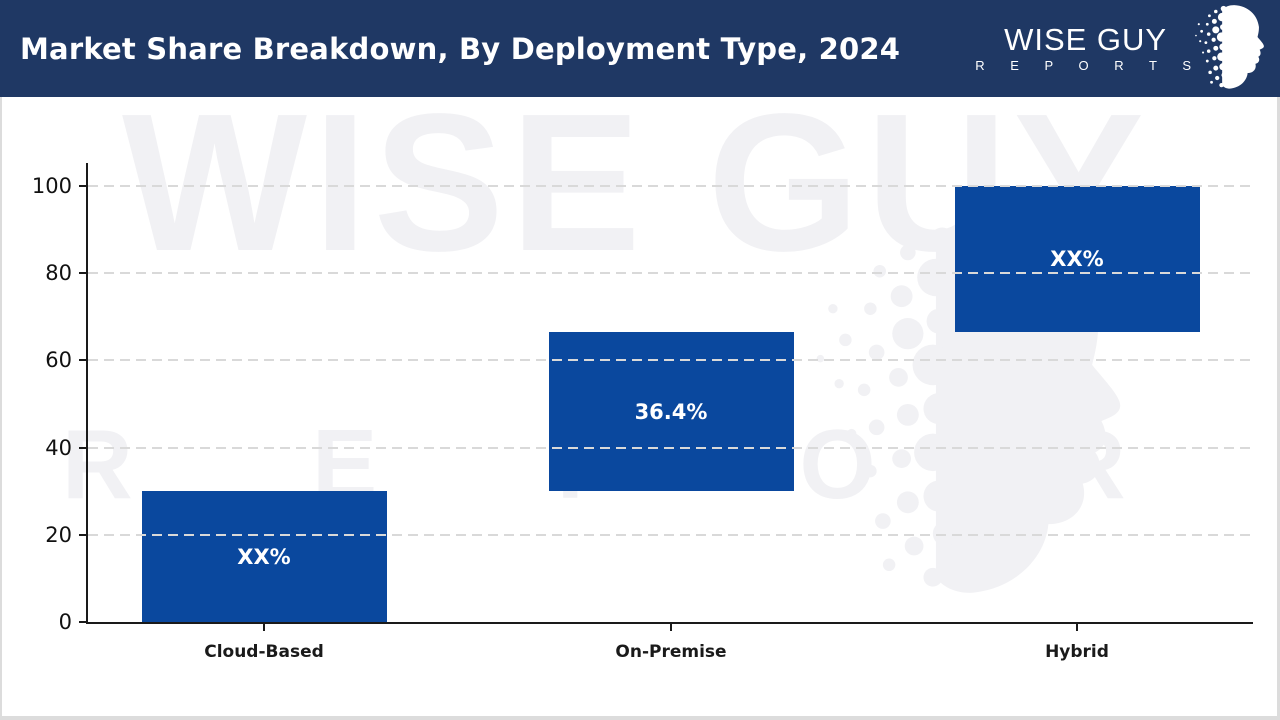 The image size is (1280, 720). I want to click on bar-on-premise: 36.4%, so click(671, 412).